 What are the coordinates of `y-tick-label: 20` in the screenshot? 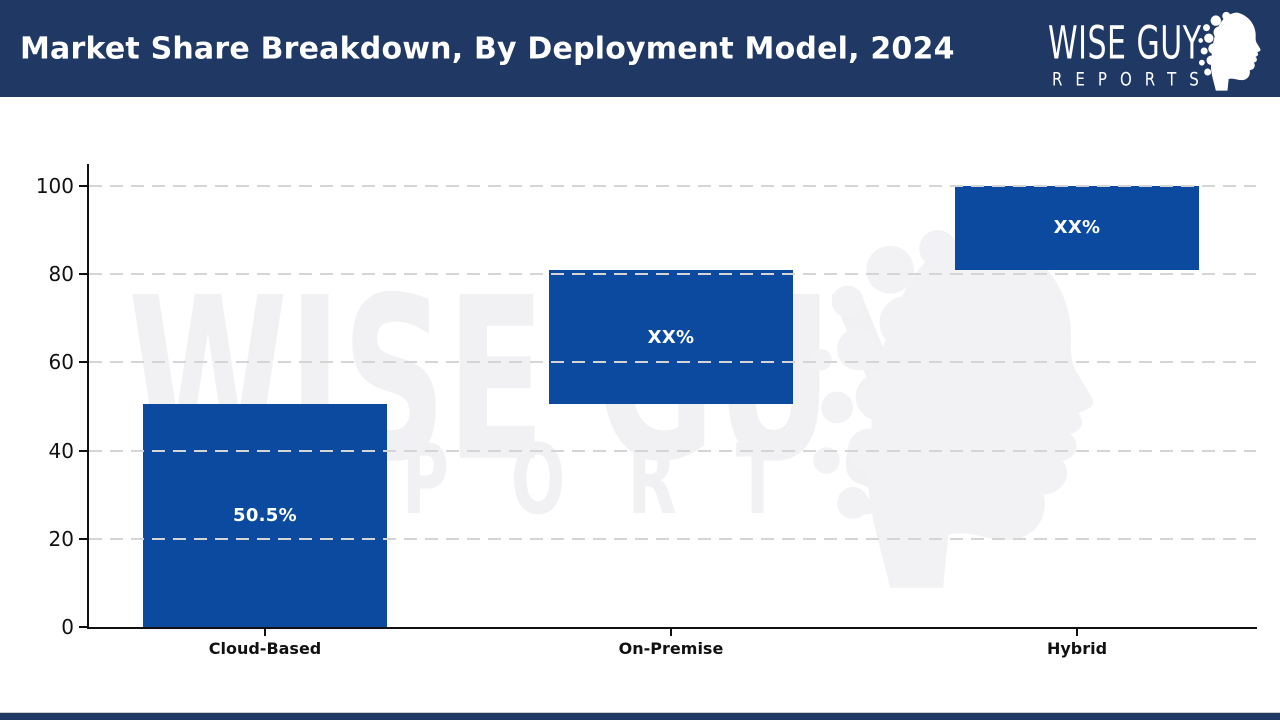 It's located at (61, 538).